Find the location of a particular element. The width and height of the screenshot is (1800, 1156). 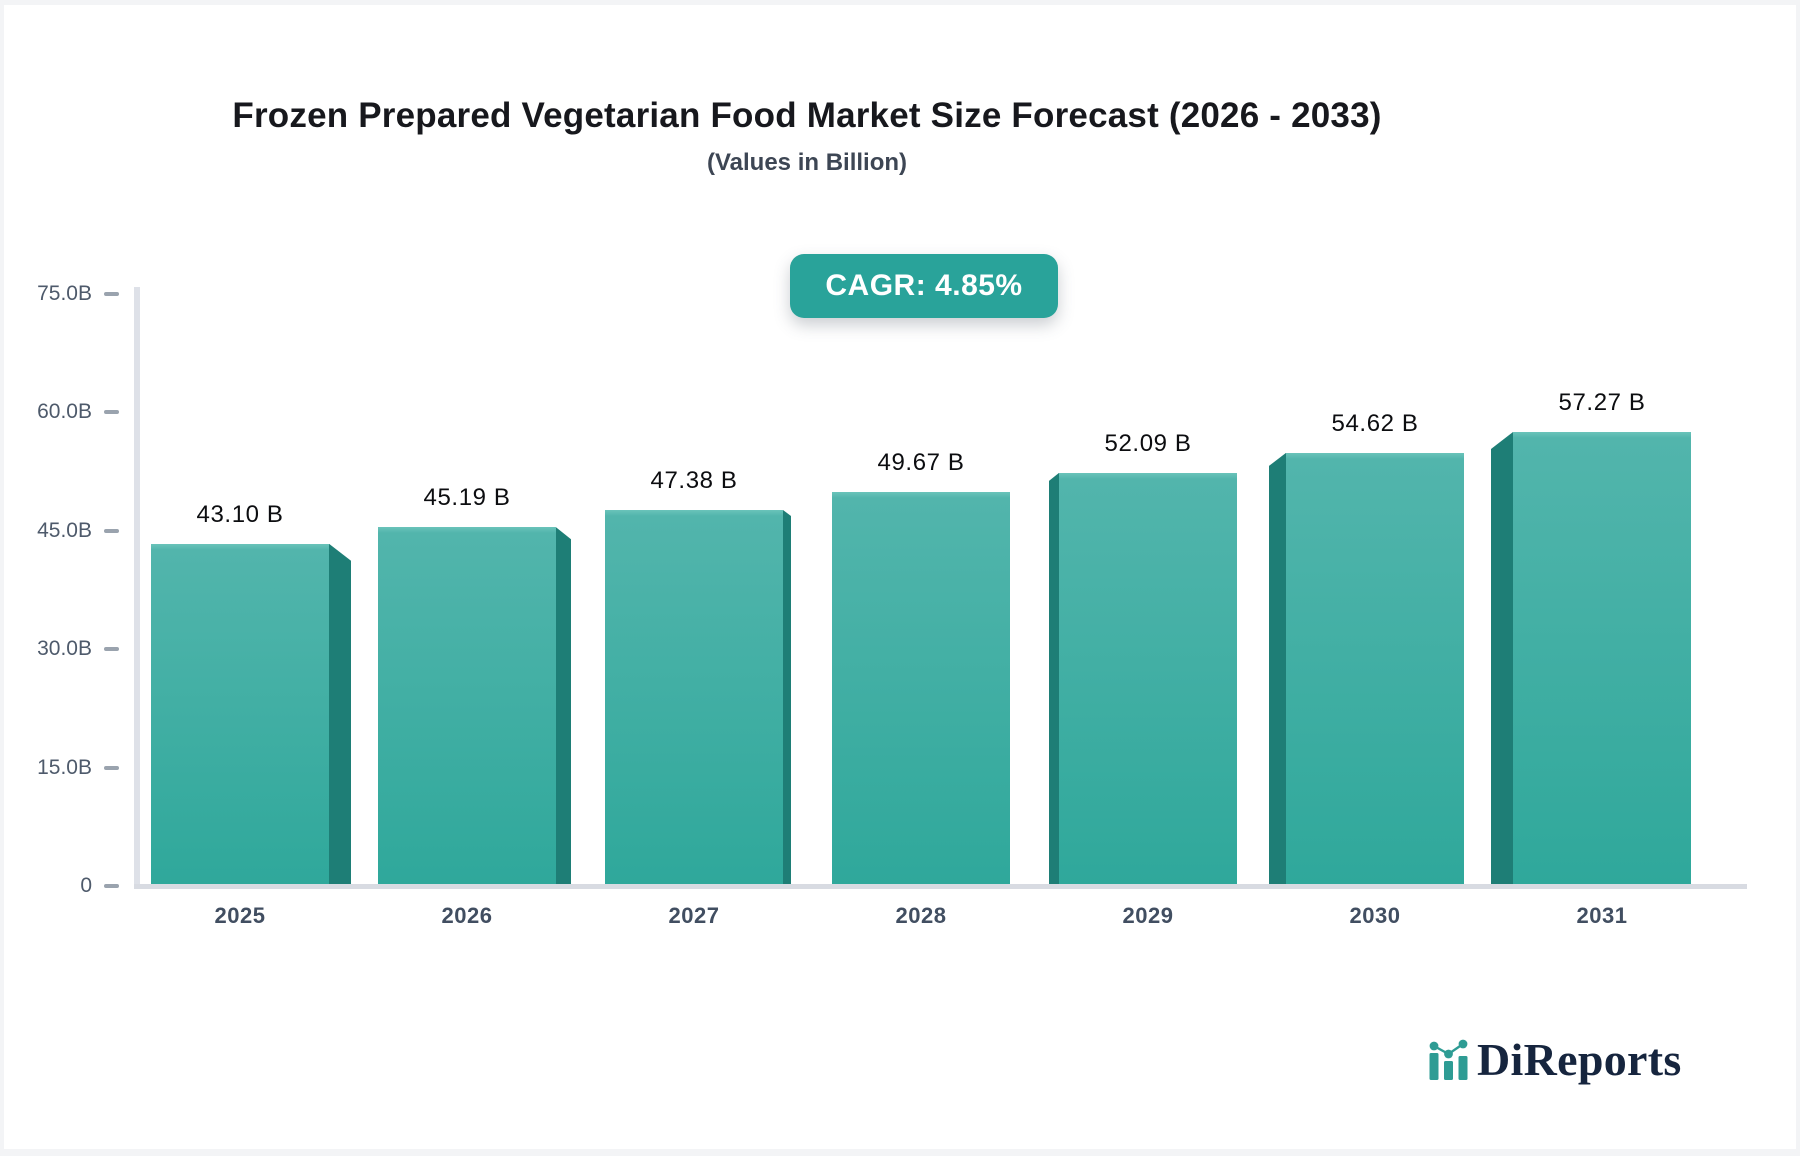

bar-side-face-2031 is located at coordinates (1502, 657).